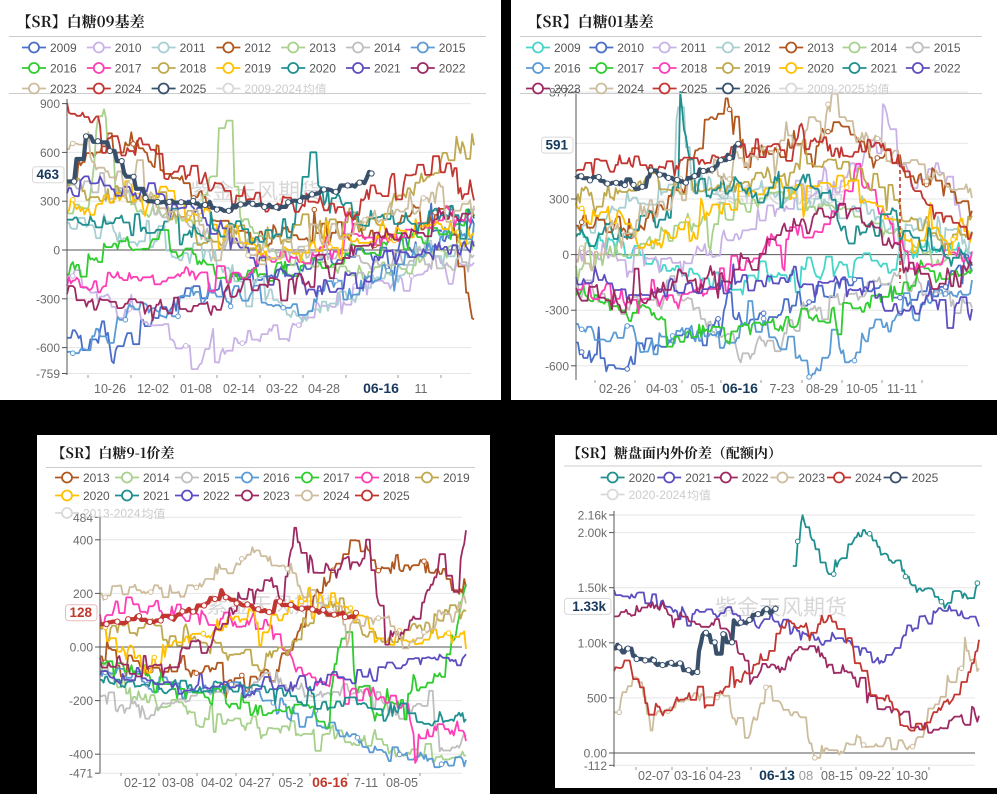 This screenshot has height=794, width=997. I want to click on svg-text: 04-02, so click(217, 783).